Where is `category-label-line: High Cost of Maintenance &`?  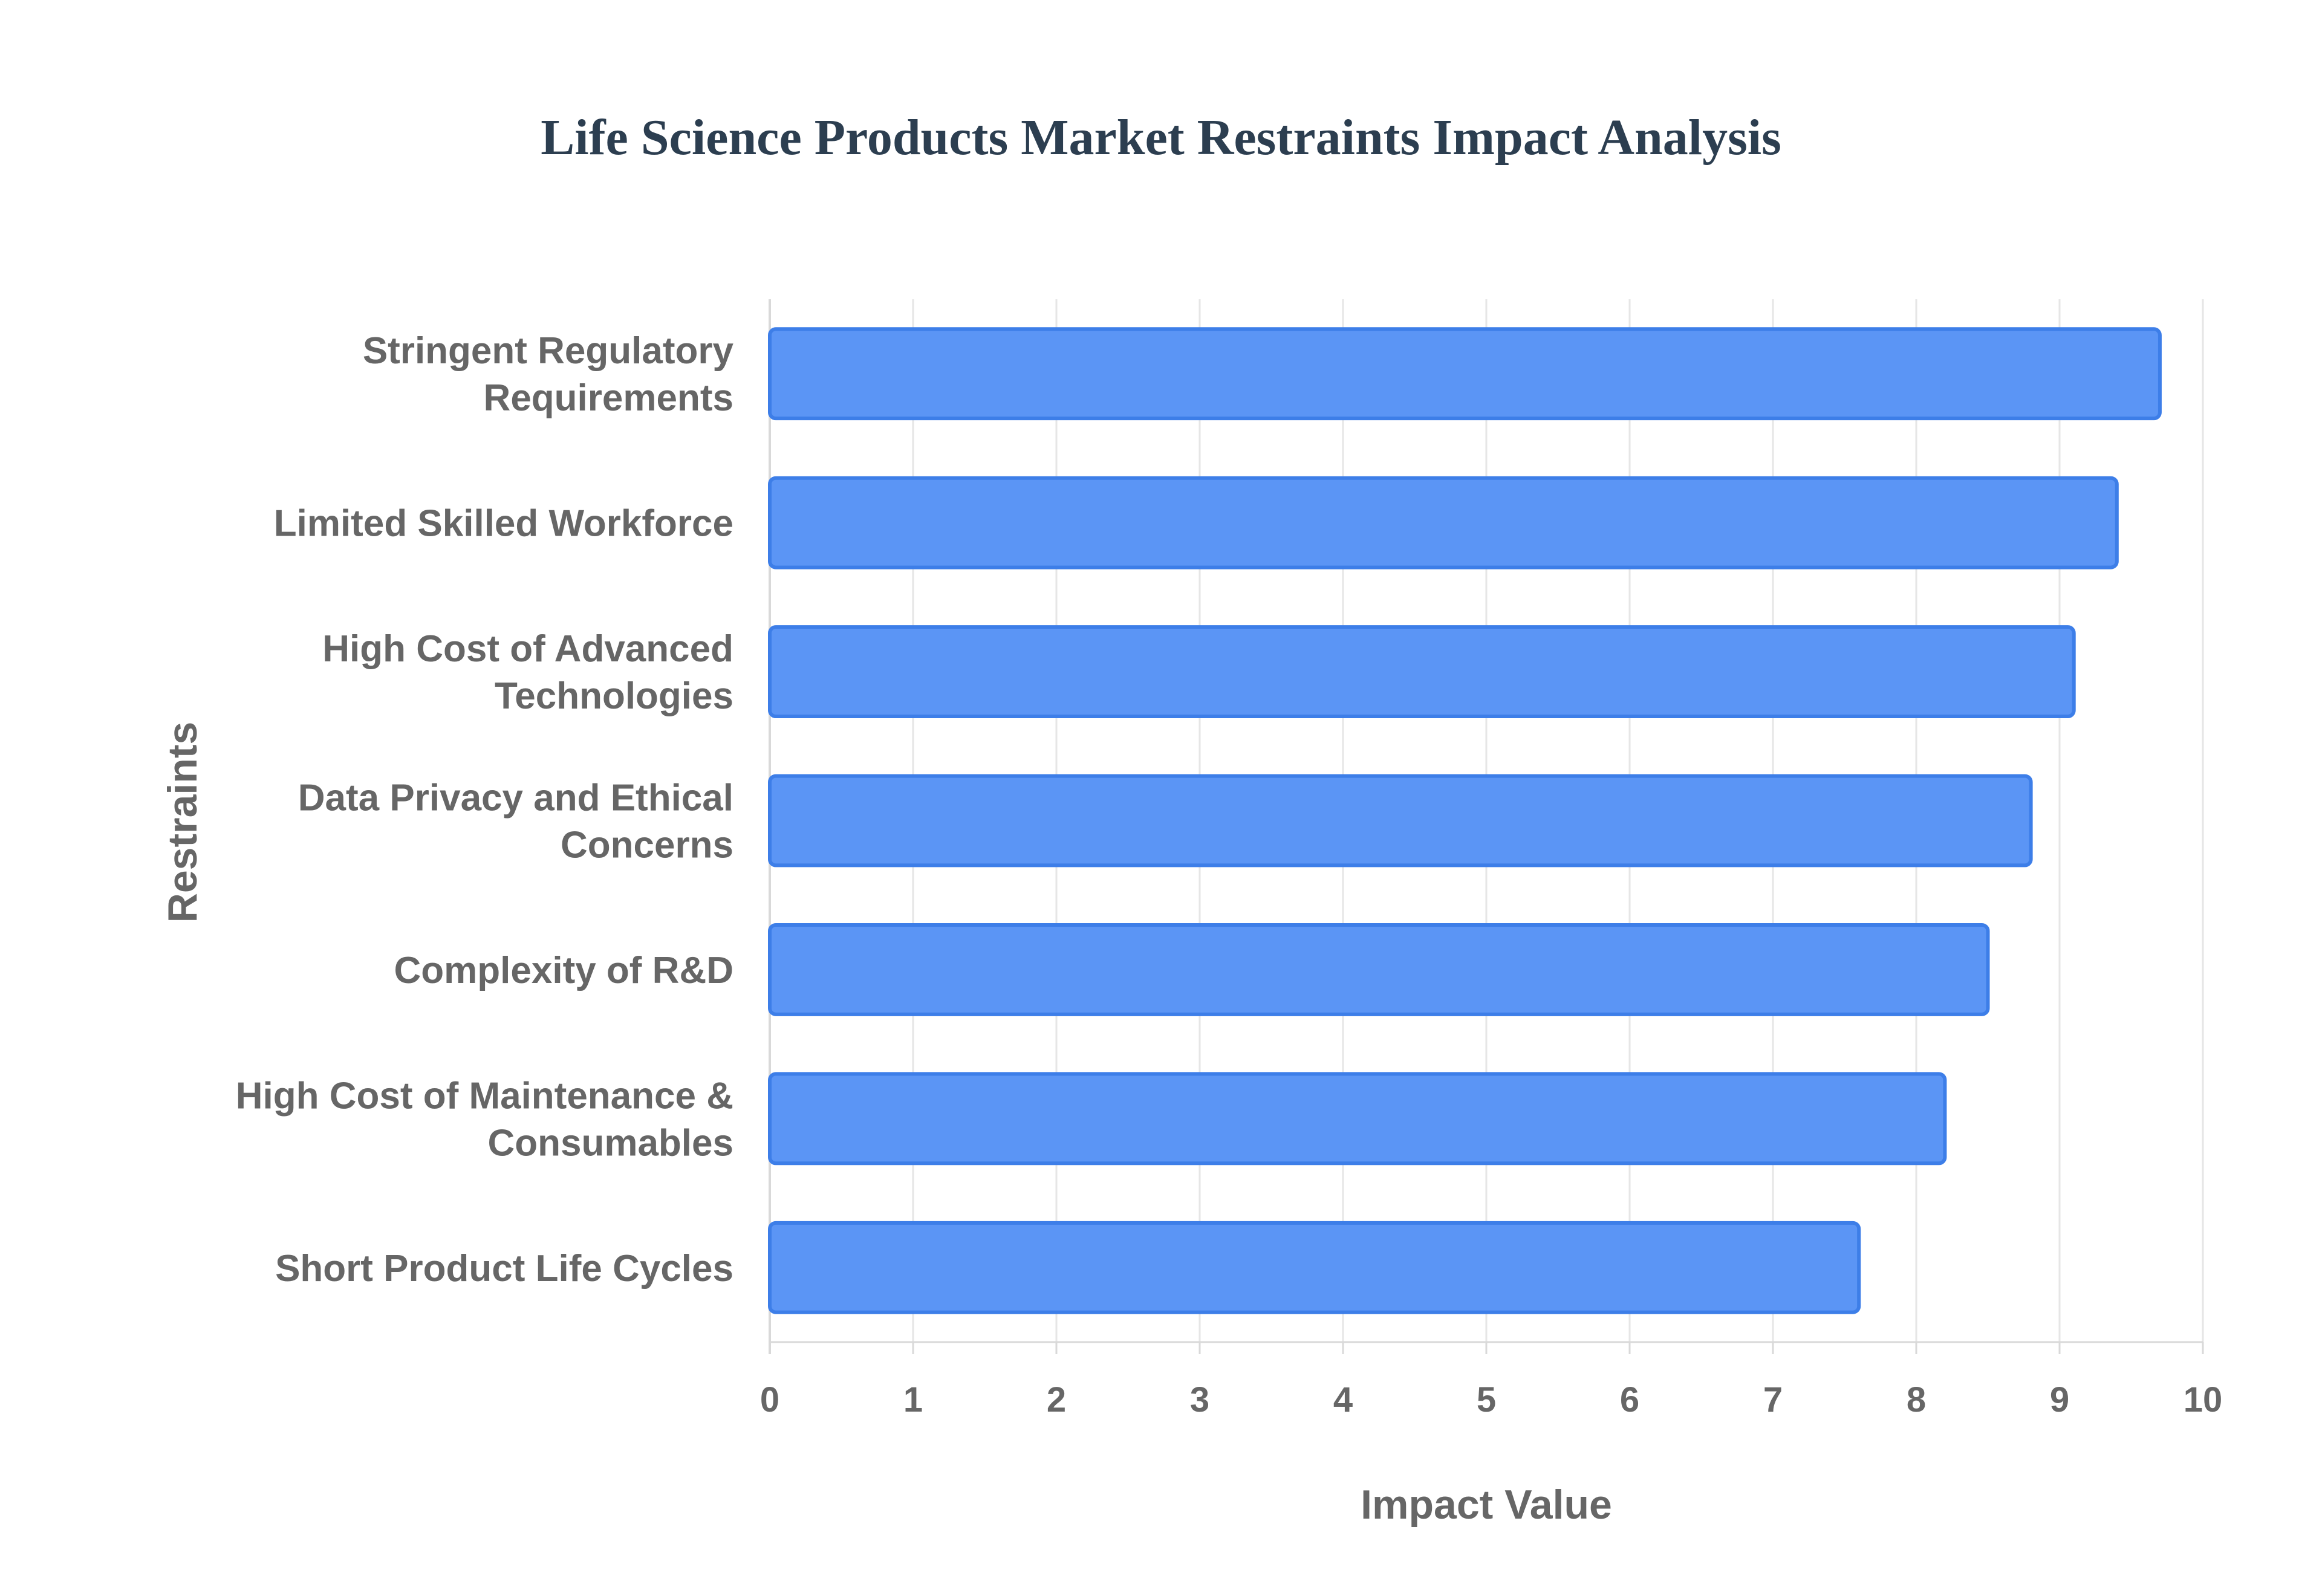
category-label-line: High Cost of Maintenance & is located at coordinates (484, 1096).